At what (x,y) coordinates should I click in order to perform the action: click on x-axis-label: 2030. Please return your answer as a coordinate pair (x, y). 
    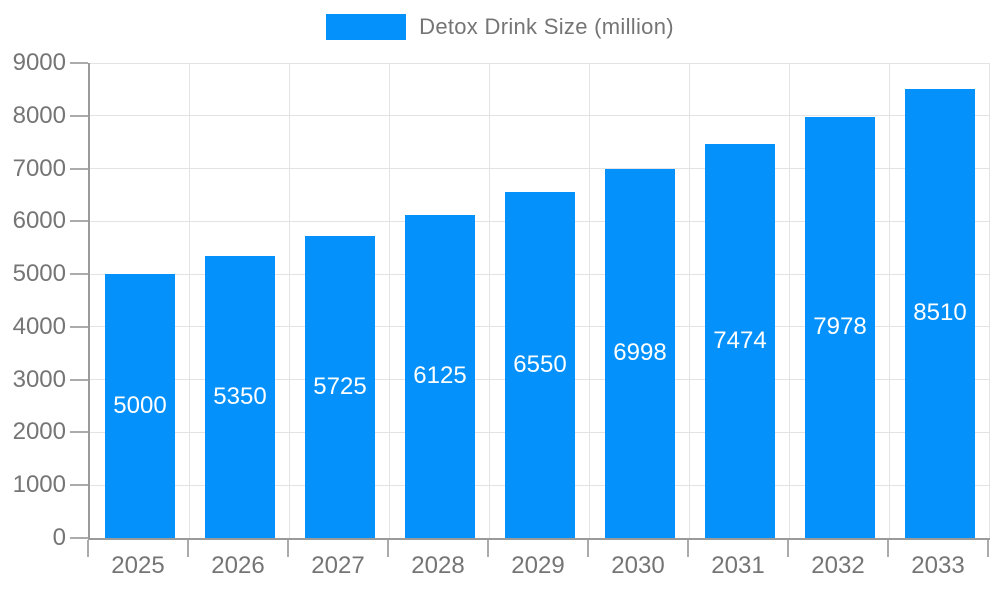
    Looking at the image, I should click on (638, 565).